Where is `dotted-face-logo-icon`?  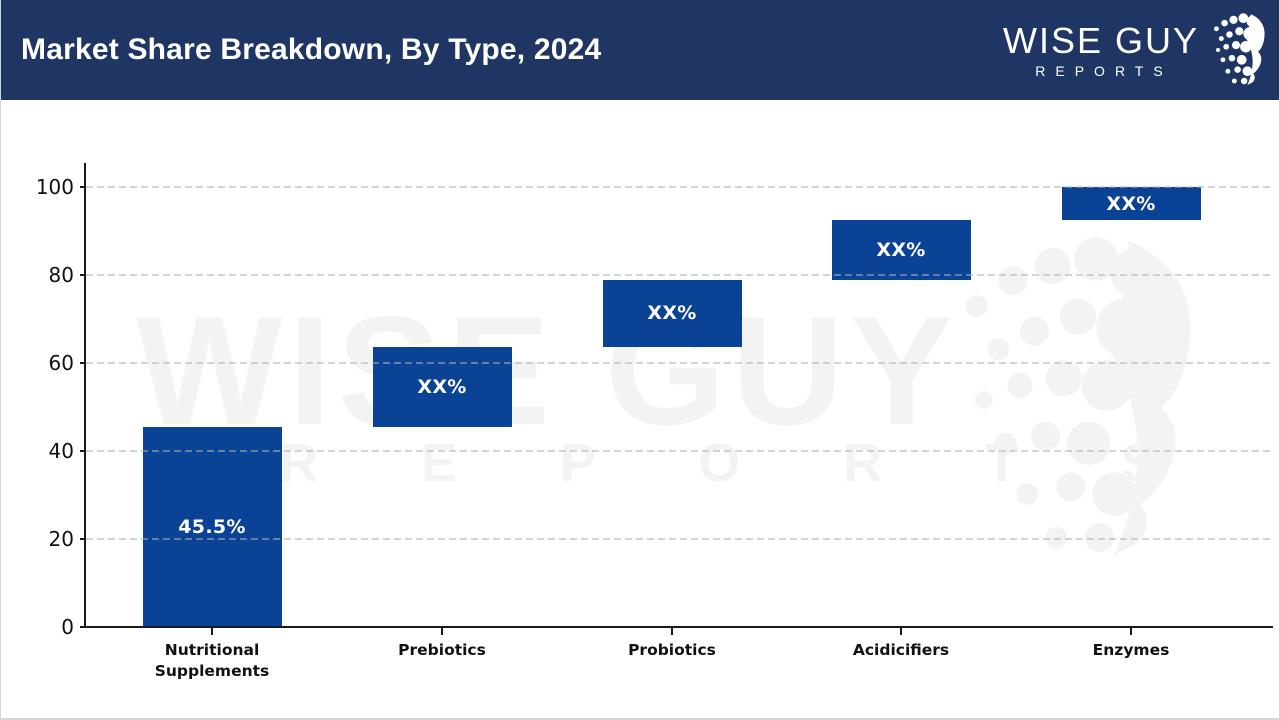 dotted-face-logo-icon is located at coordinates (1236, 50).